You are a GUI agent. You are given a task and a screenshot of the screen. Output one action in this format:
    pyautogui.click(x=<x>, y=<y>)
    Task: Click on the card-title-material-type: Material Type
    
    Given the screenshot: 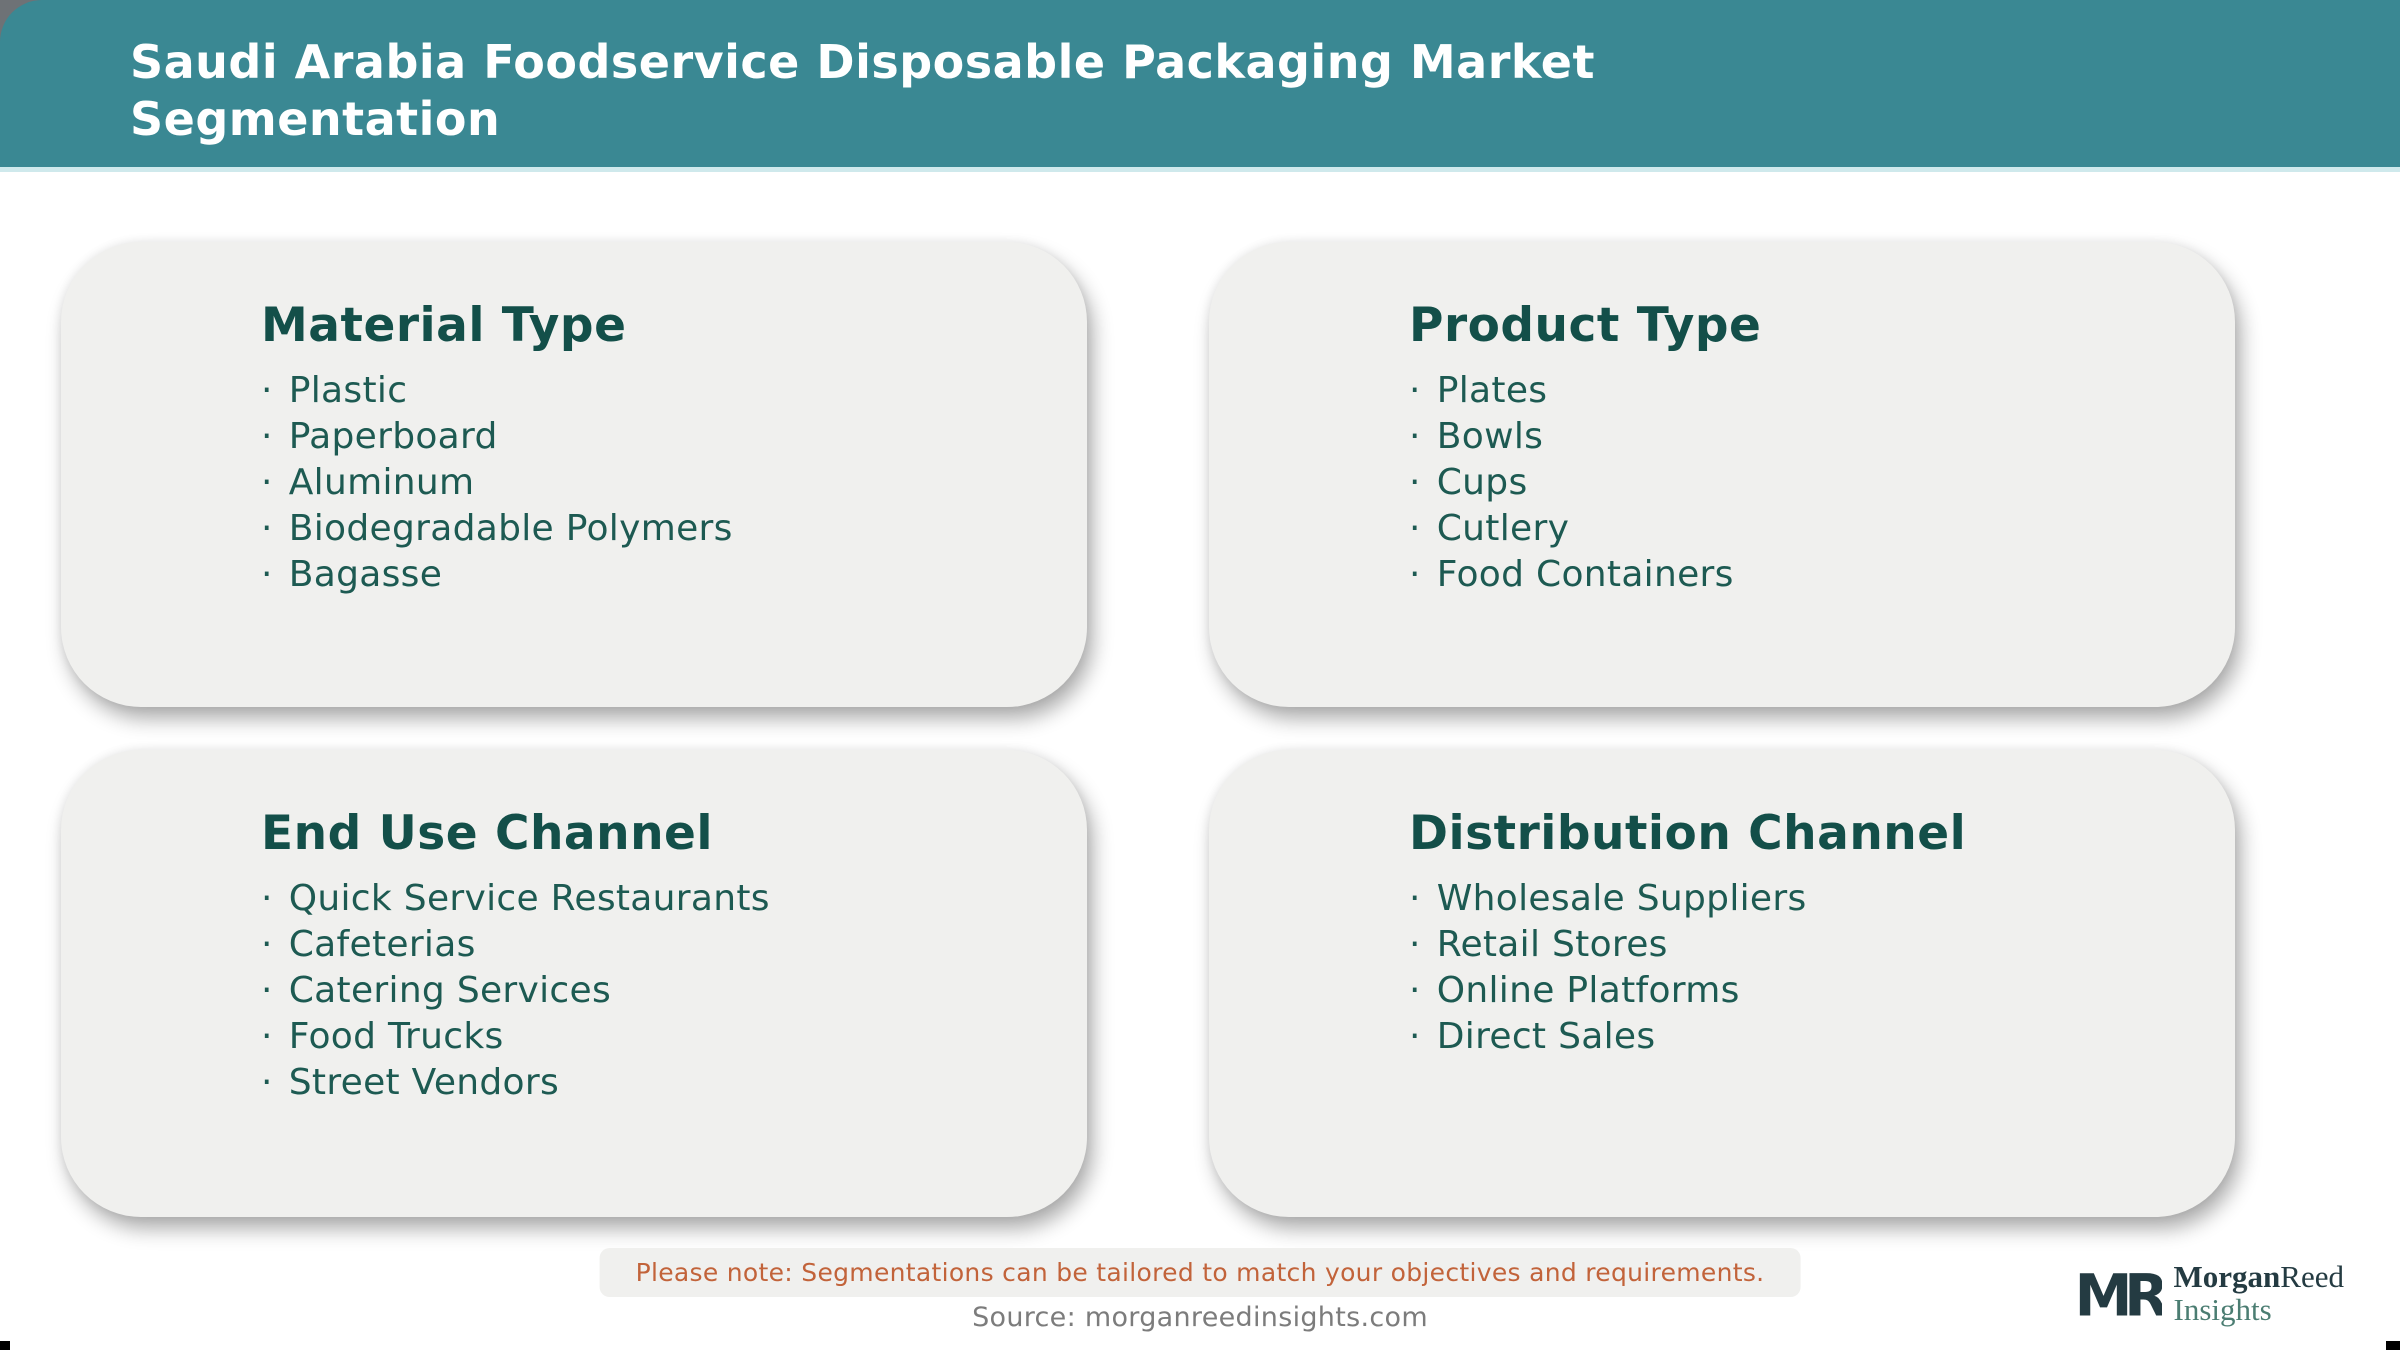 What is the action you would take?
    pyautogui.click(x=444, y=325)
    